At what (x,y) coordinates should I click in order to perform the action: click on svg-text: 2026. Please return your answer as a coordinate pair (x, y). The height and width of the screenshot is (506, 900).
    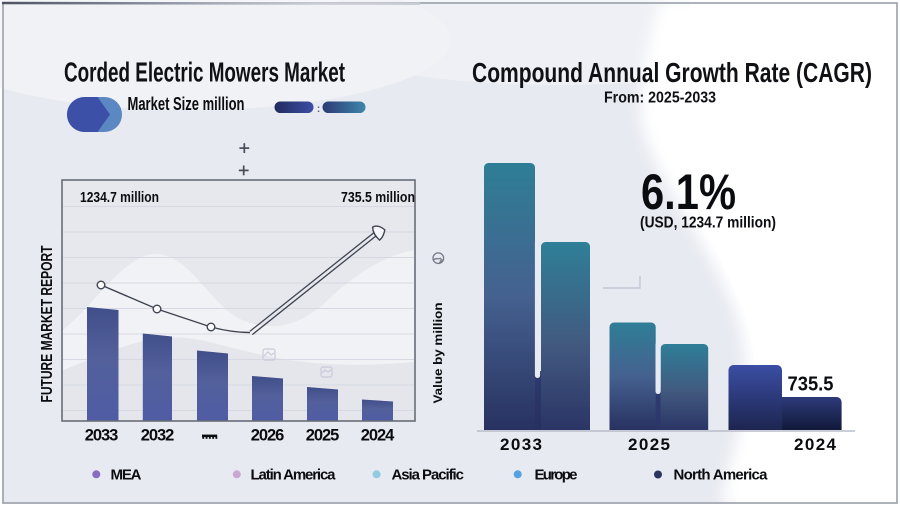
    Looking at the image, I should click on (268, 436).